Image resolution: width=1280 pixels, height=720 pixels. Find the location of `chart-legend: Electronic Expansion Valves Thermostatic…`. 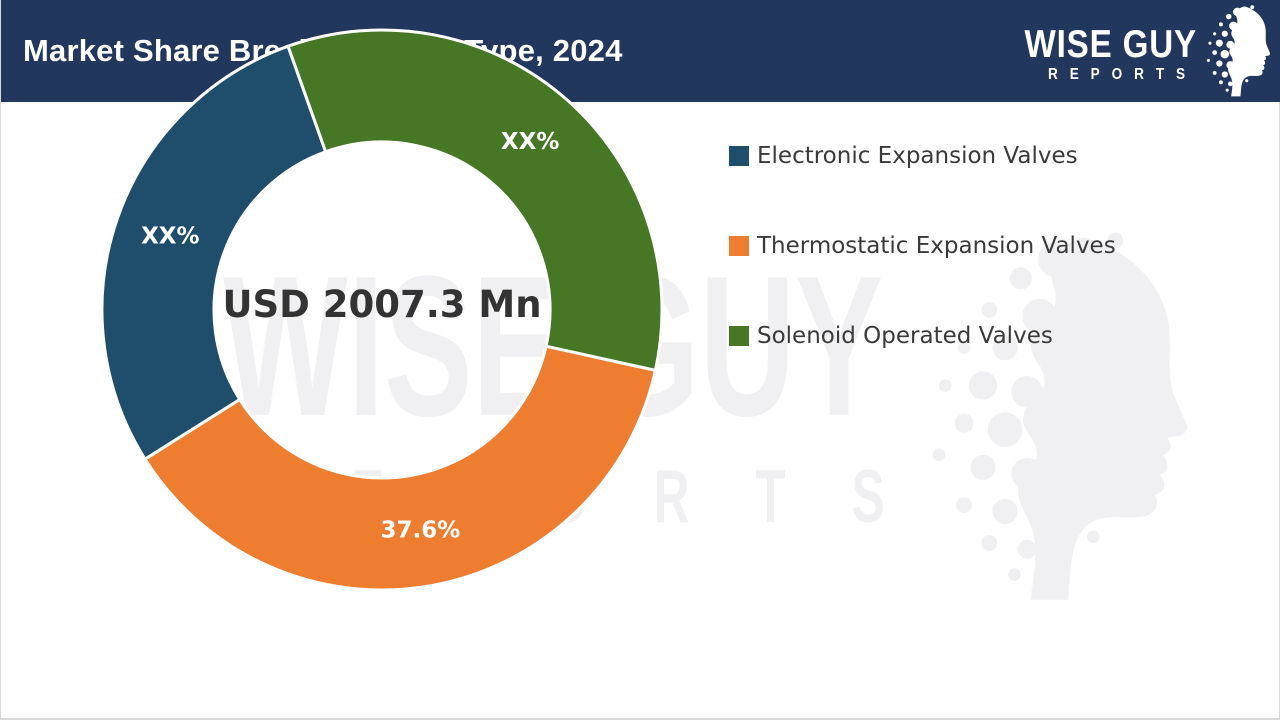

chart-legend: Electronic Expansion Valves Thermostatic… is located at coordinates (922, 246).